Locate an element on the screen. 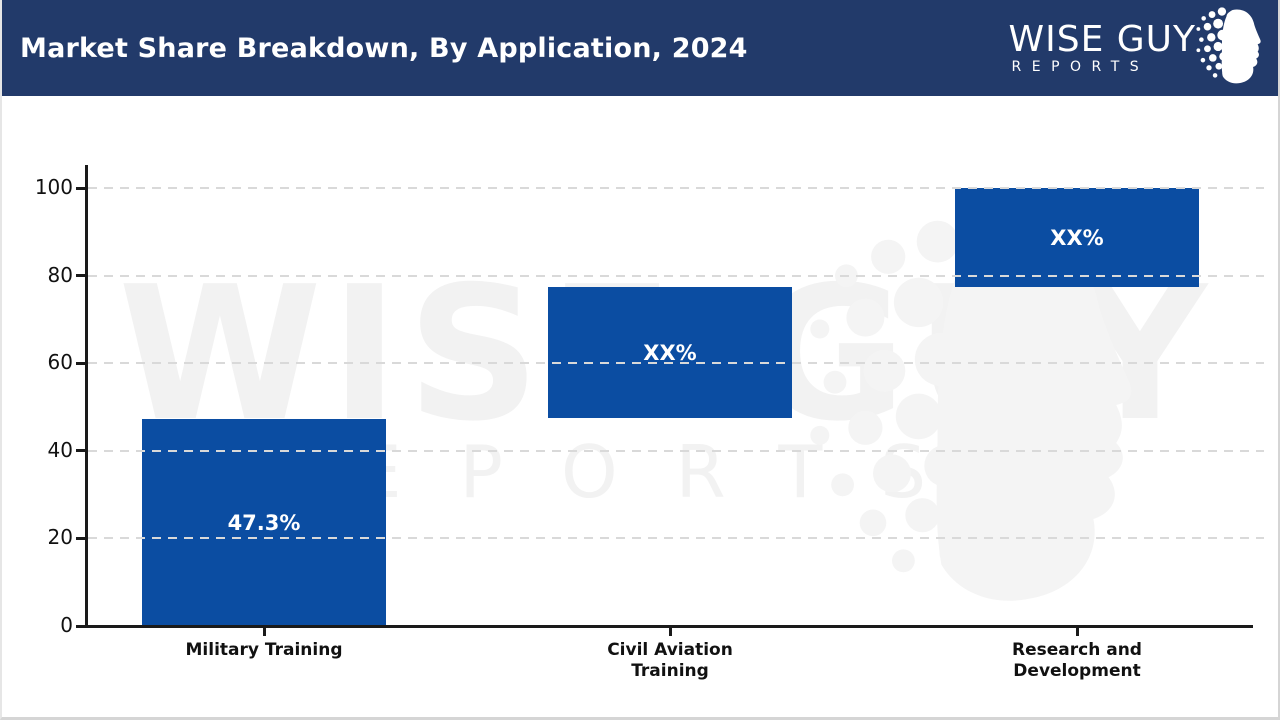 The height and width of the screenshot is (720, 1280). logo-subtext: REPORTS is located at coordinates (1080, 67).